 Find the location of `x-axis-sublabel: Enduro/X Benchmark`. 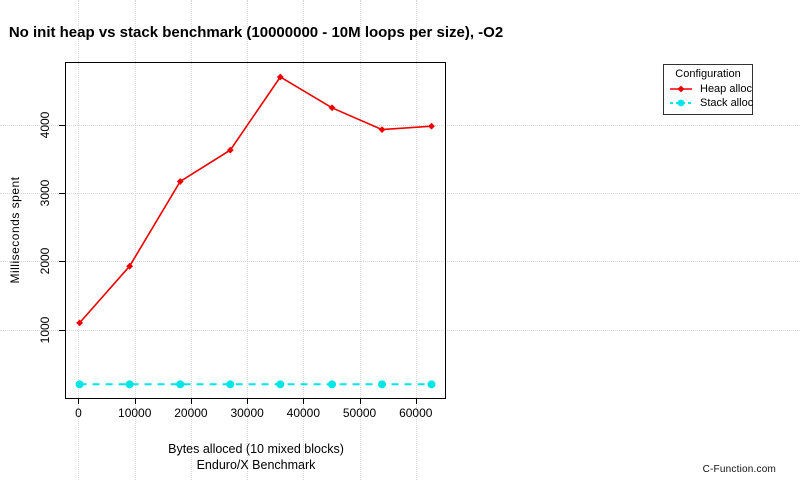

x-axis-sublabel: Enduro/X Benchmark is located at coordinates (256, 465).